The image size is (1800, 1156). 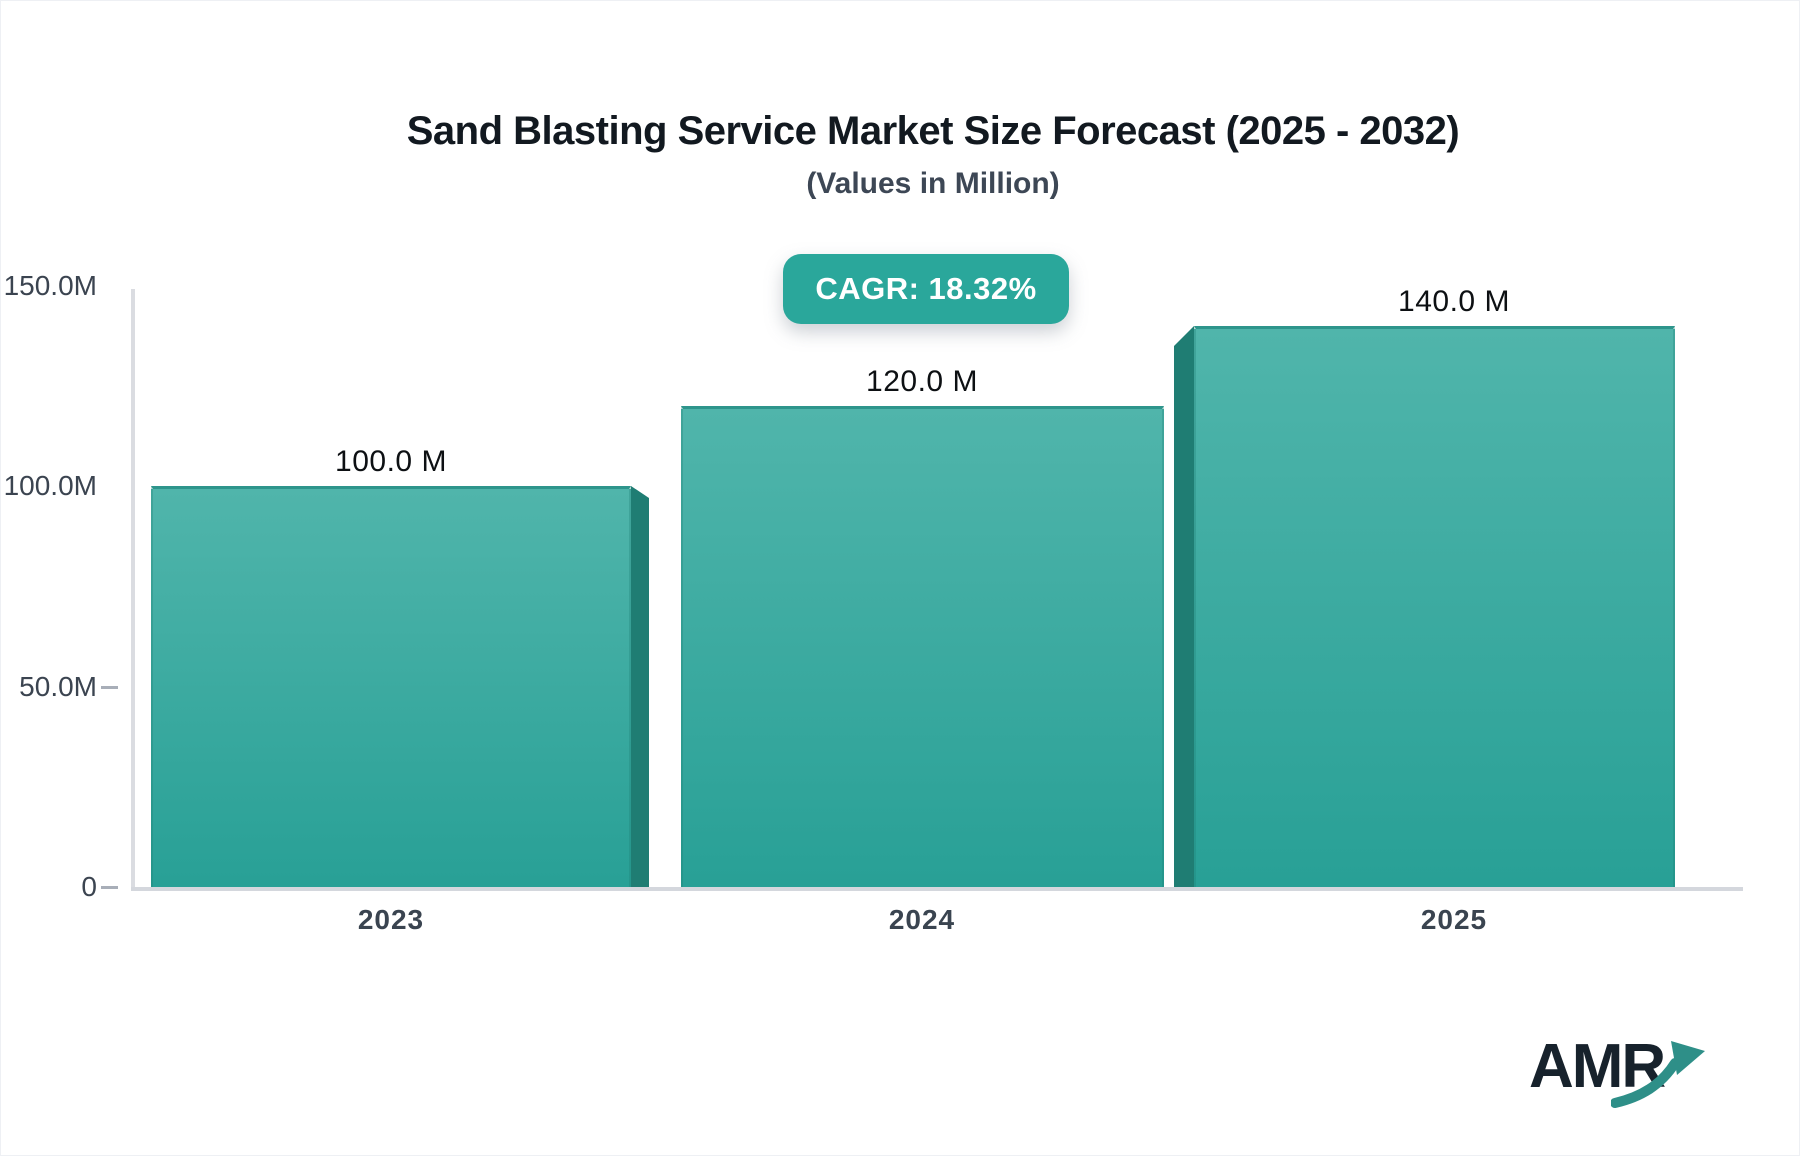 What do you see at coordinates (133, 588) in the screenshot?
I see `y-axis-line` at bounding box center [133, 588].